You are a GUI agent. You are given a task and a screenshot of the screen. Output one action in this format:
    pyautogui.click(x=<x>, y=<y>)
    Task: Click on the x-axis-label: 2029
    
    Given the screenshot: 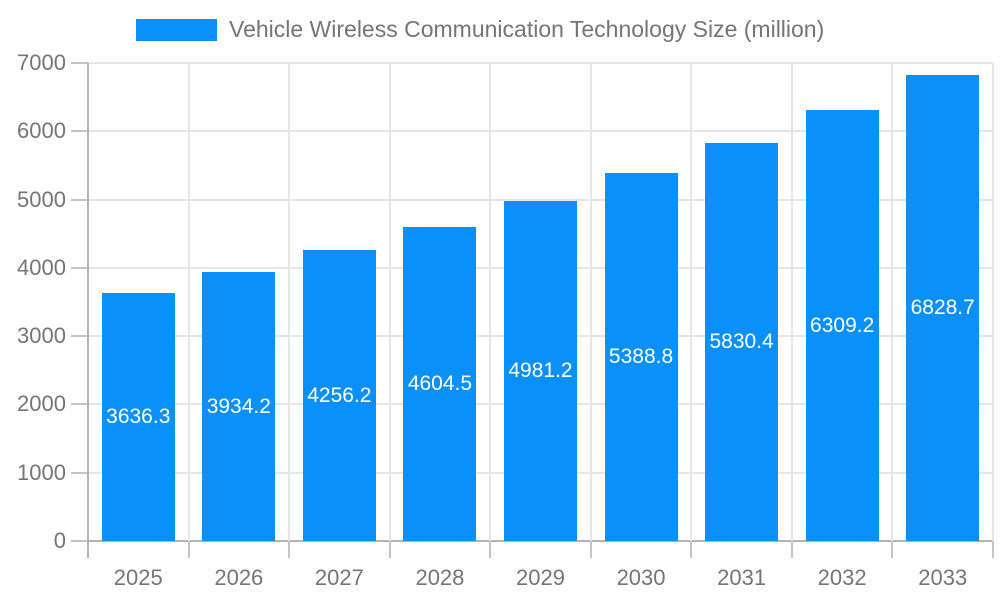 What is the action you would take?
    pyautogui.click(x=540, y=577)
    